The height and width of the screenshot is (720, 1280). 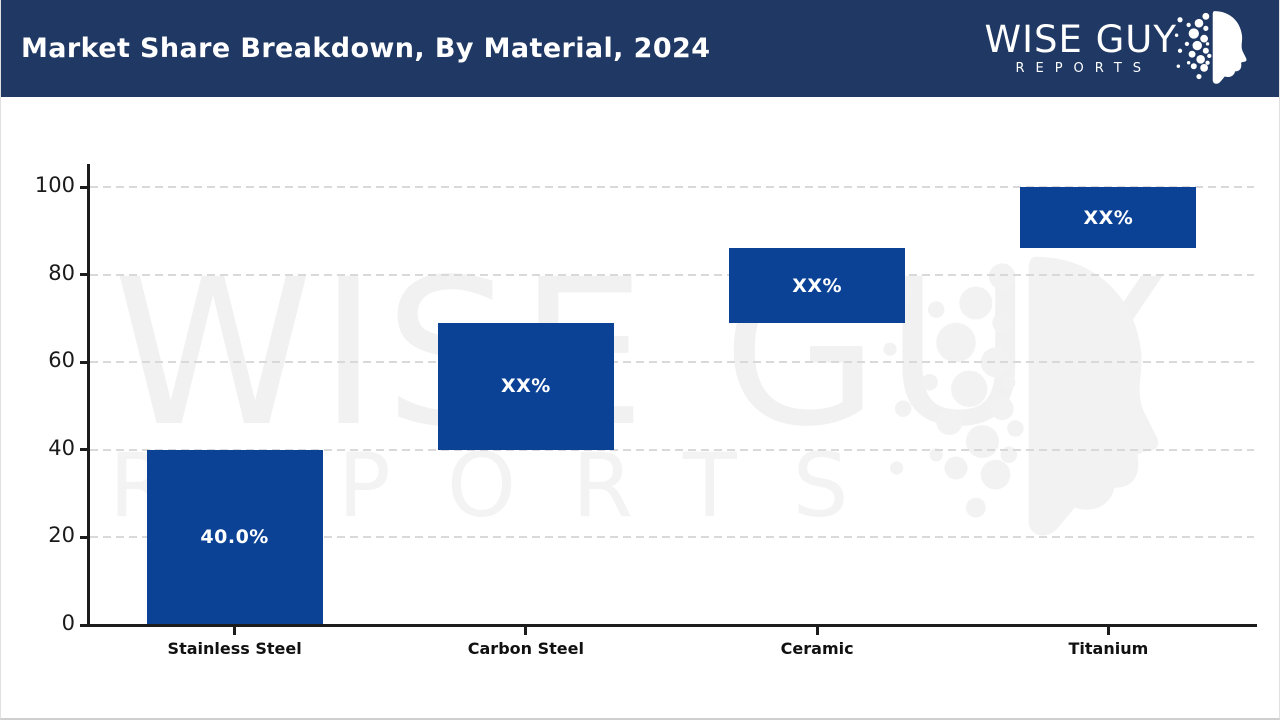 I want to click on logo-wordmark-line1: WISE GUY, so click(x=1080, y=40).